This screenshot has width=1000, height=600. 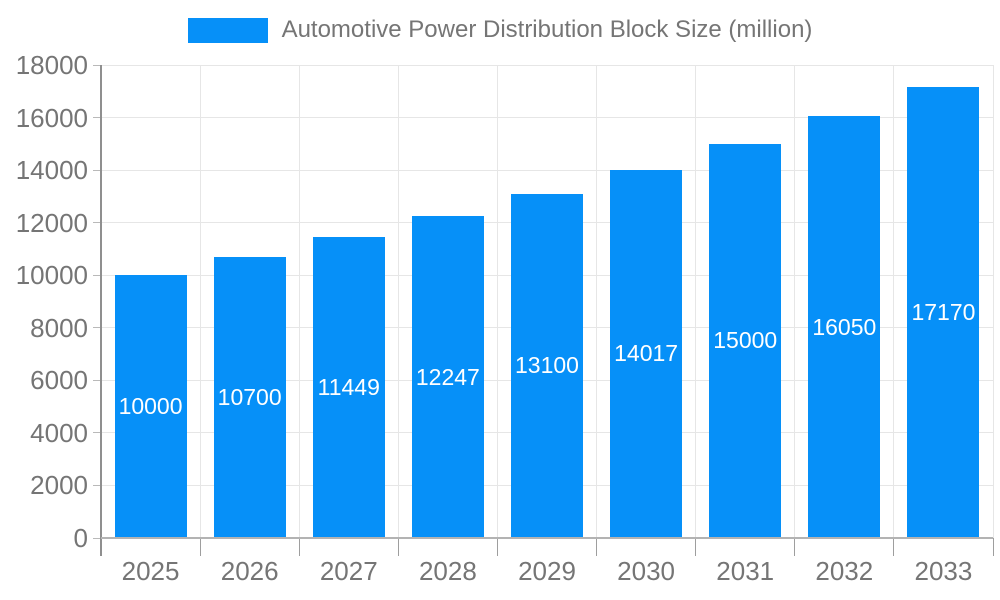 I want to click on bar: 10700, so click(x=249, y=397).